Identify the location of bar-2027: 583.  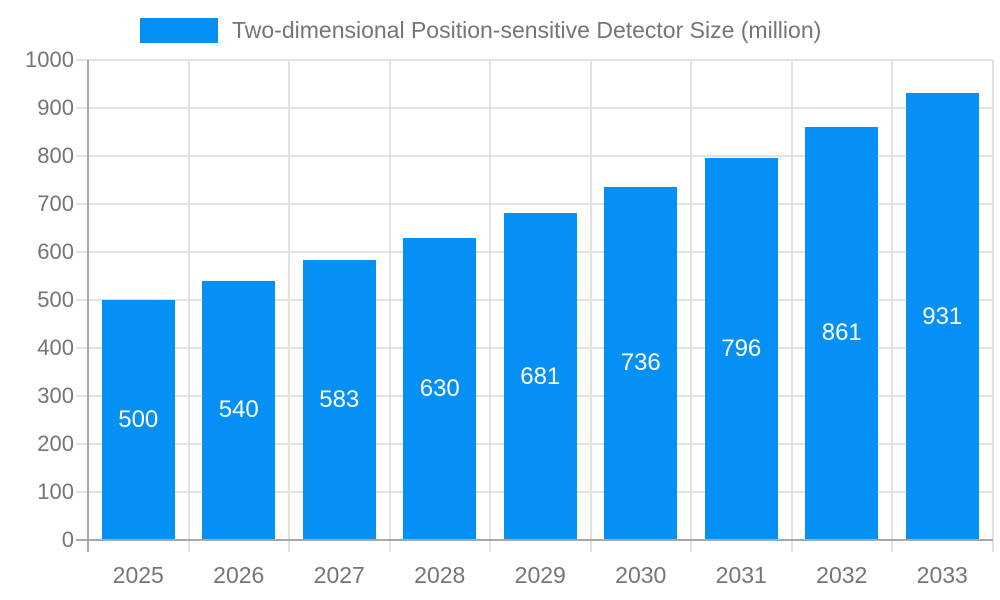
(339, 400).